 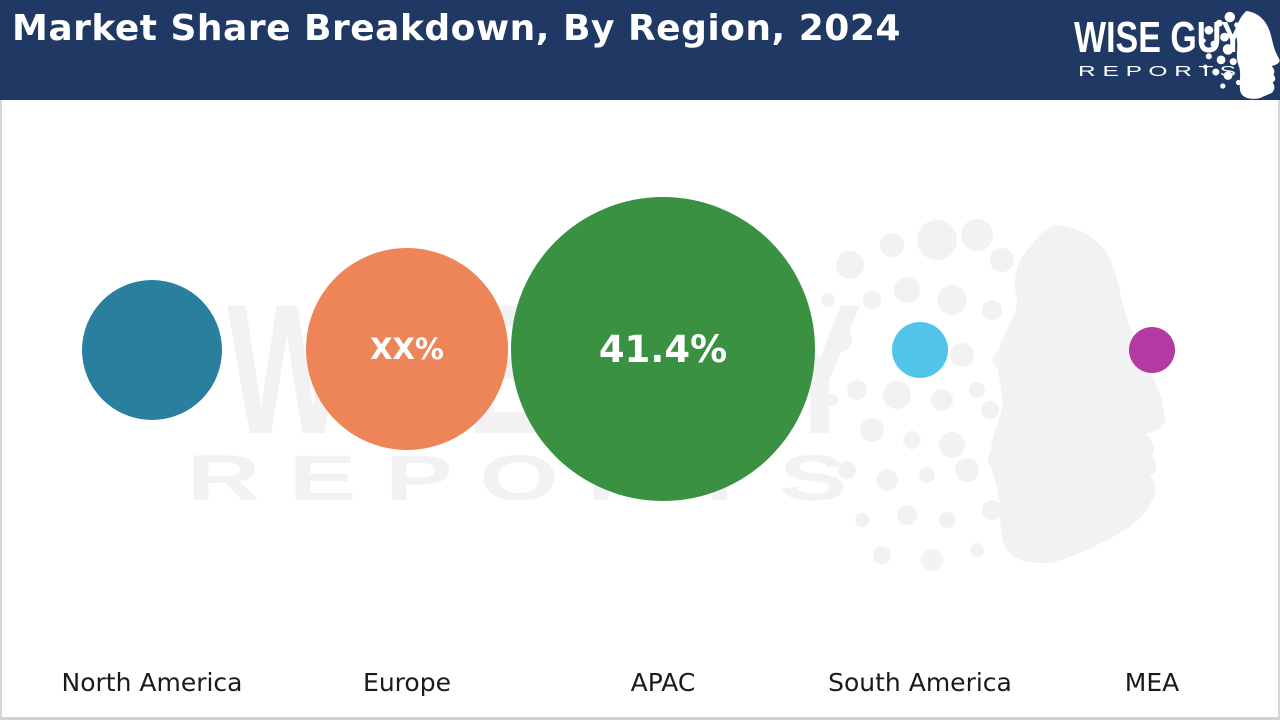 I want to click on category-label-apac: APAC, so click(x=663, y=682).